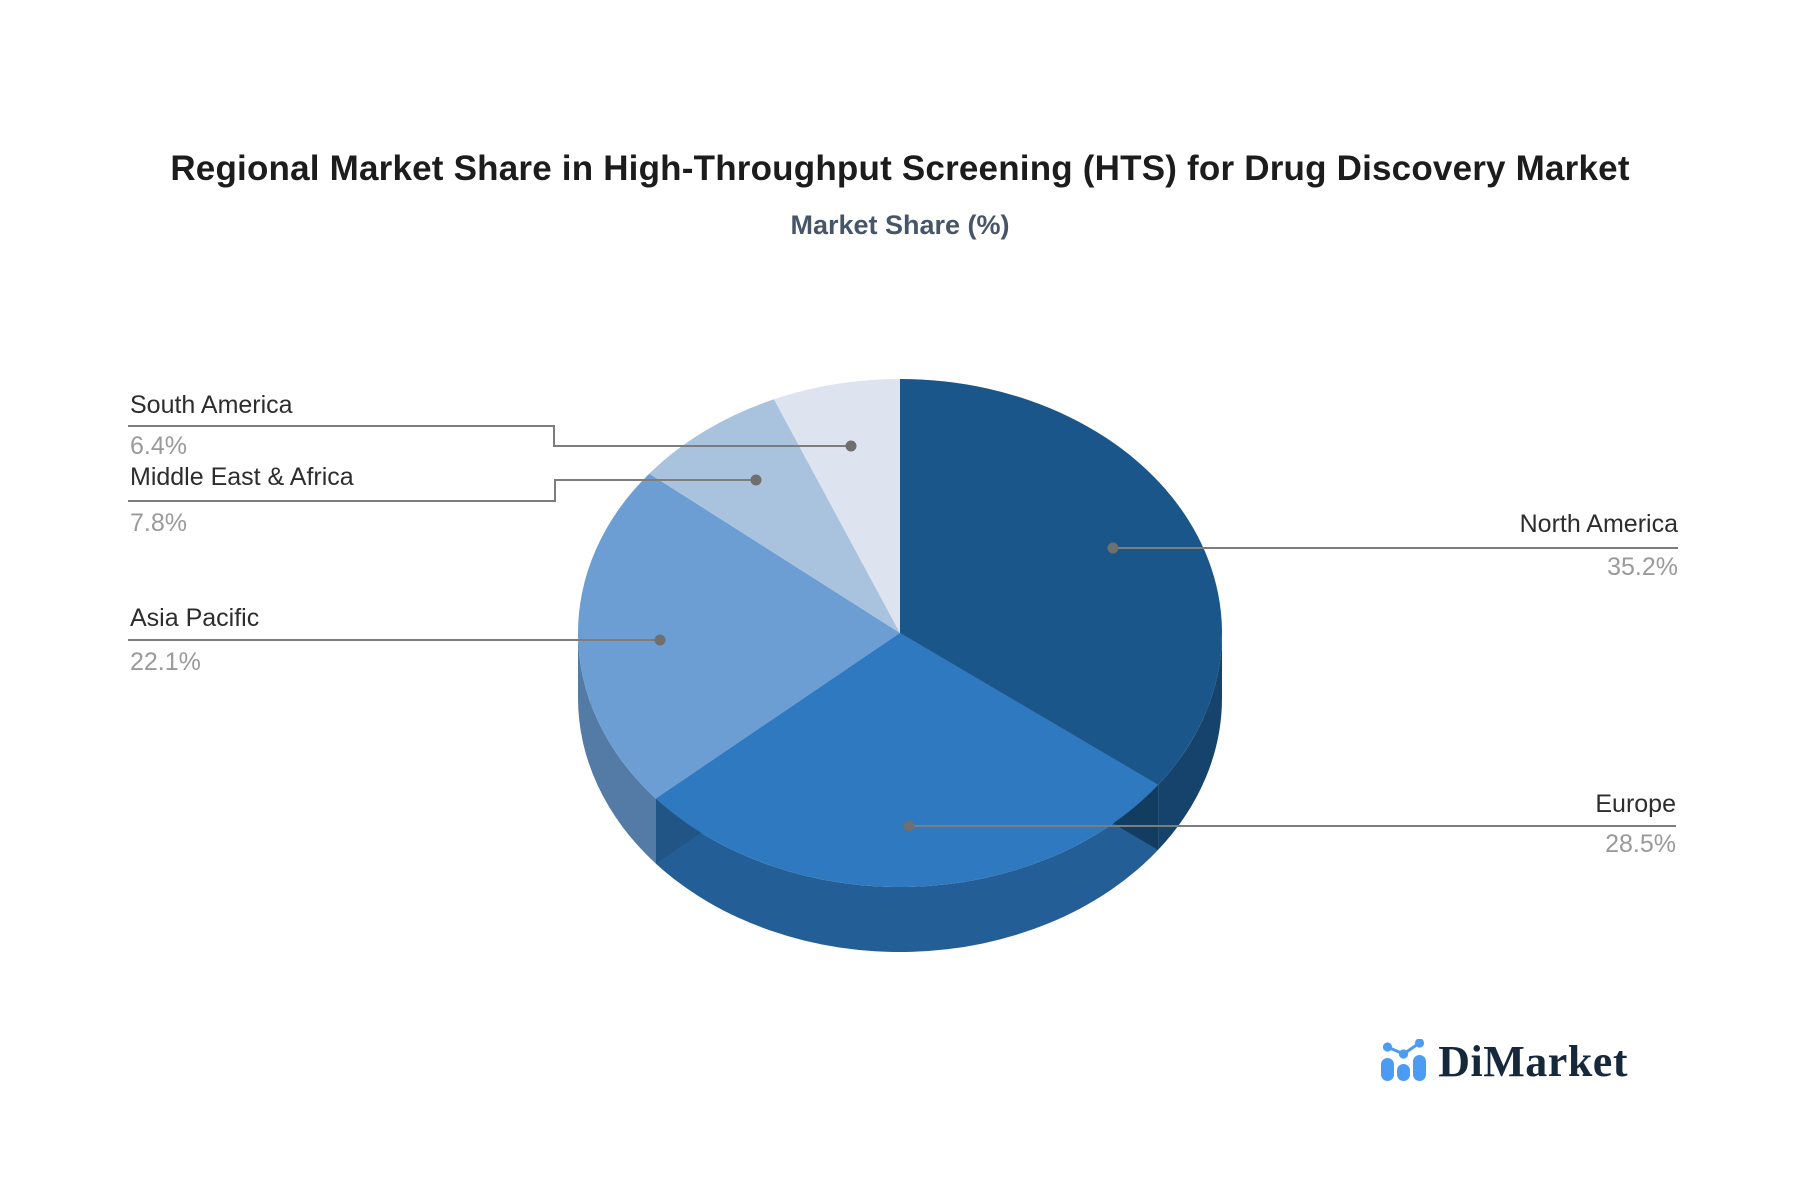 Image resolution: width=1800 pixels, height=1196 pixels. I want to click on slice-label-north-america: North America, so click(1598, 524).